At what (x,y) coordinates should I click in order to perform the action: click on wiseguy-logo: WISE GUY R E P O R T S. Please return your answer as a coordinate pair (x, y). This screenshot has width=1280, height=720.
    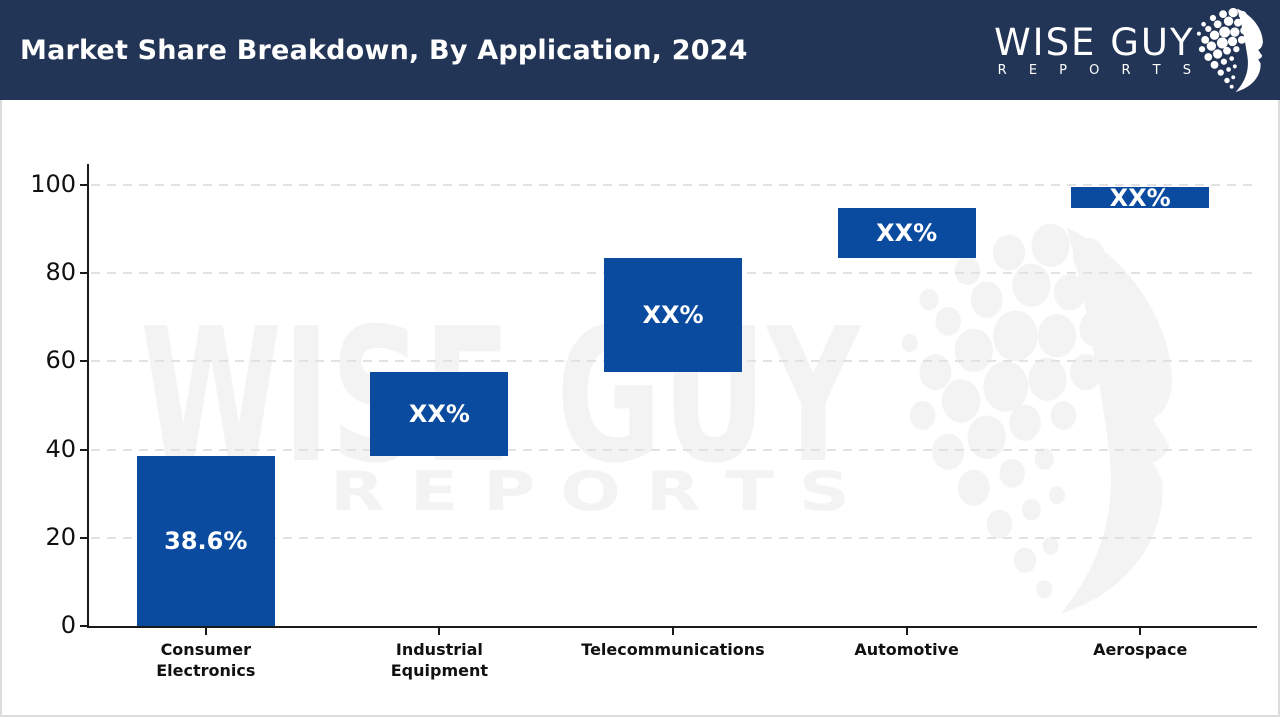
    Looking at the image, I should click on (1127, 50).